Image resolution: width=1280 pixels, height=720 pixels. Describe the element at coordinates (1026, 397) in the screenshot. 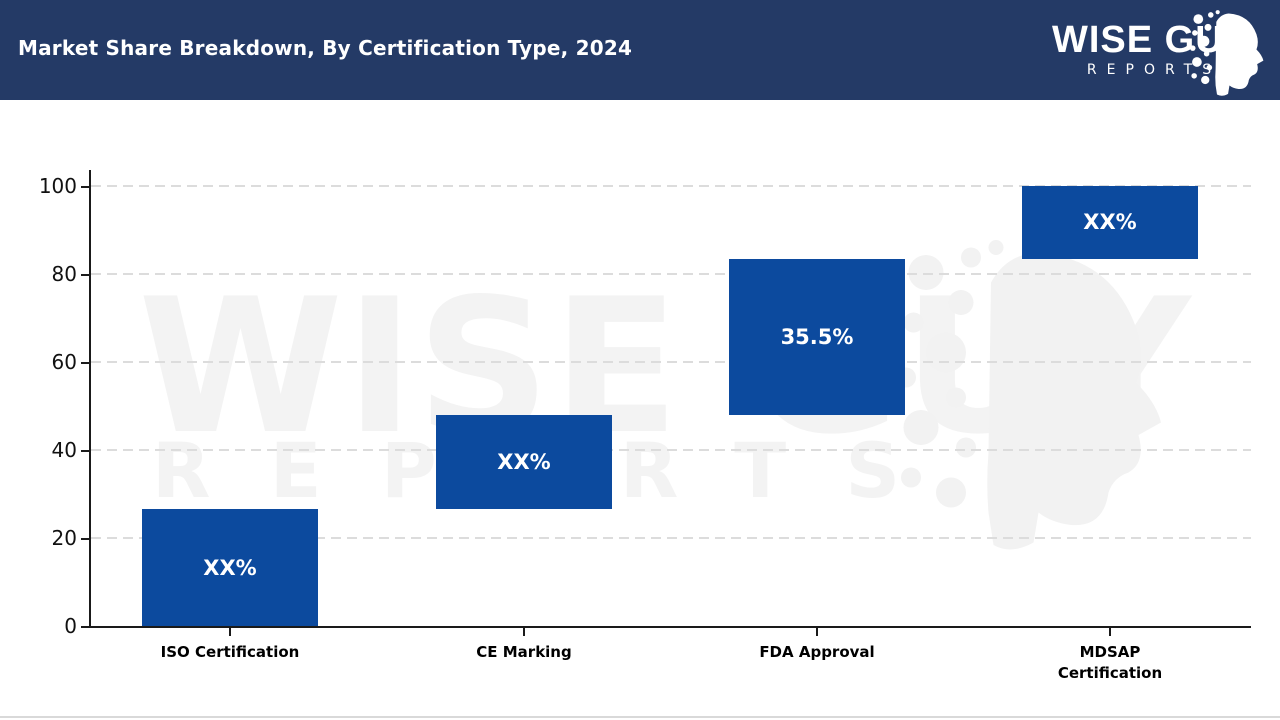

I see `watermark-head-icon` at that location.